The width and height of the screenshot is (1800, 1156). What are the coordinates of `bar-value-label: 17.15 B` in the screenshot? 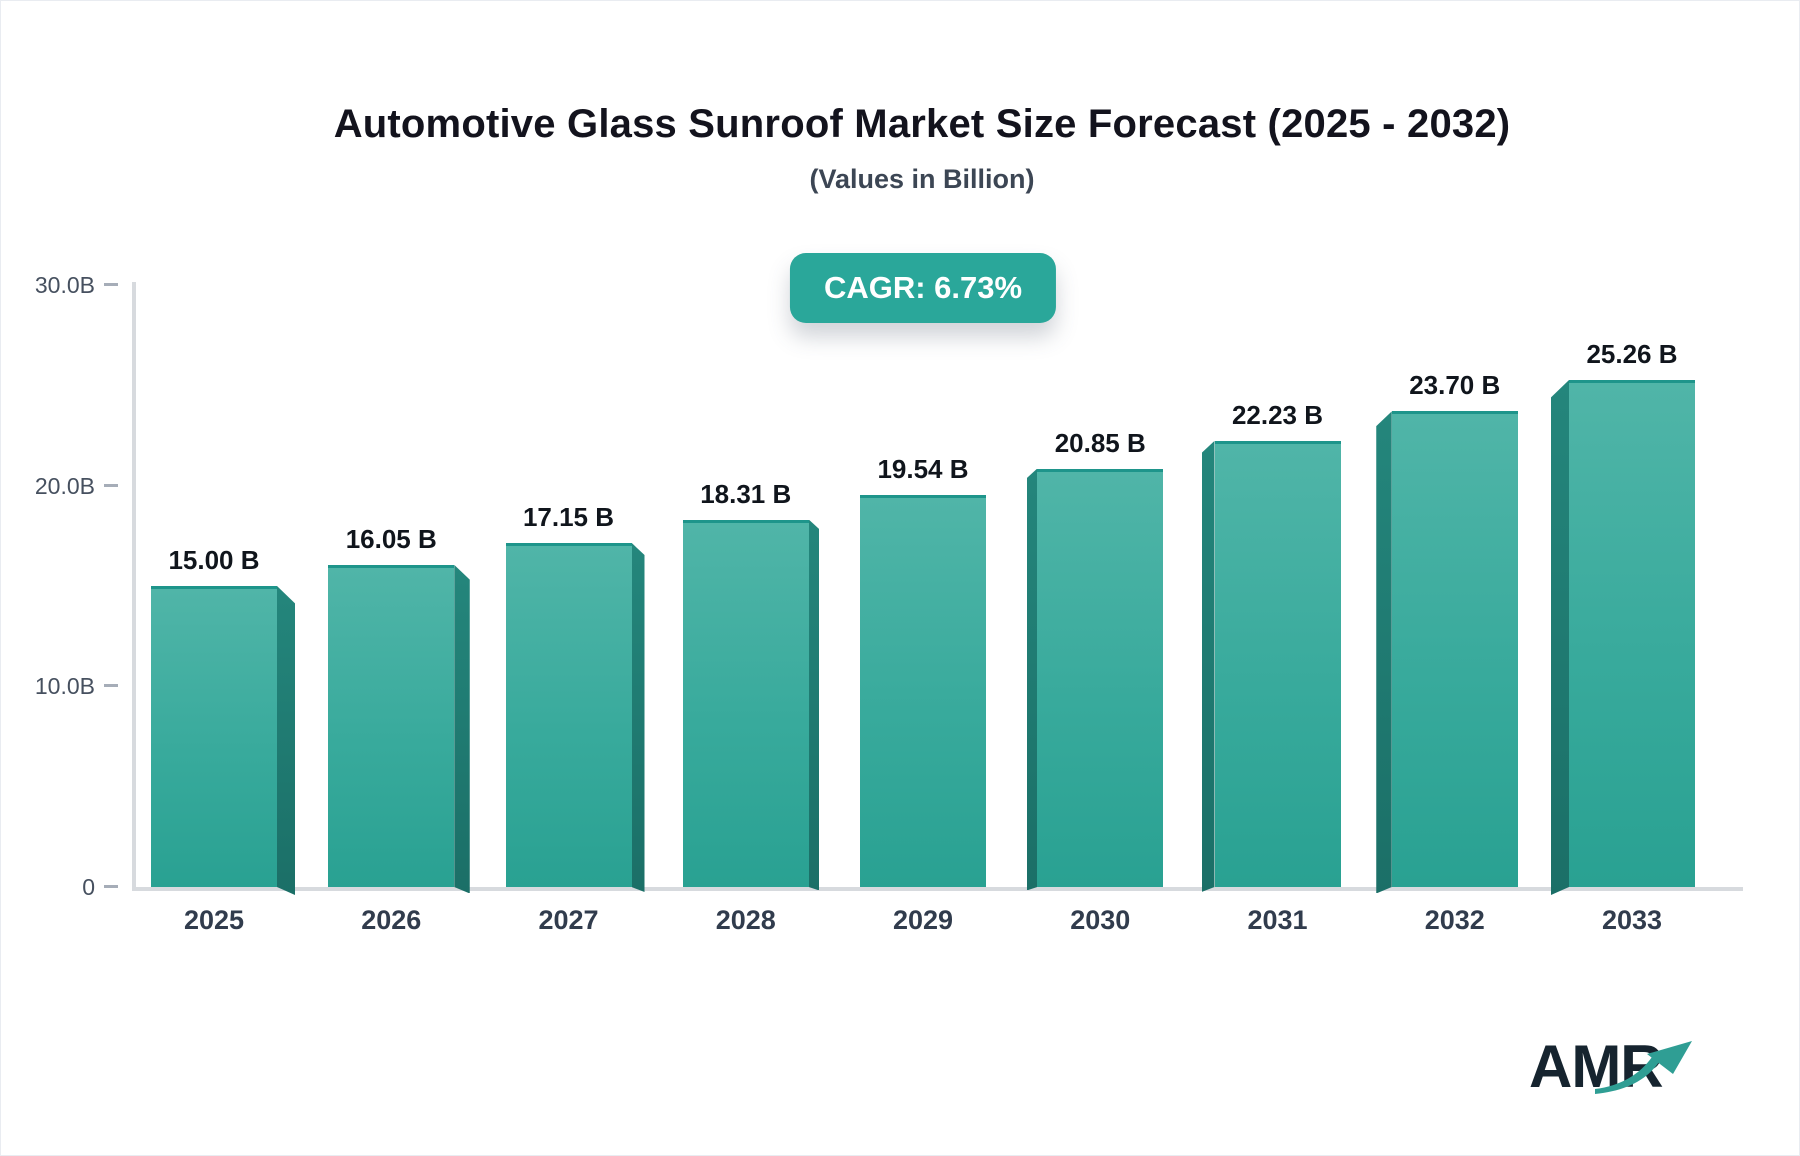 It's located at (568, 516).